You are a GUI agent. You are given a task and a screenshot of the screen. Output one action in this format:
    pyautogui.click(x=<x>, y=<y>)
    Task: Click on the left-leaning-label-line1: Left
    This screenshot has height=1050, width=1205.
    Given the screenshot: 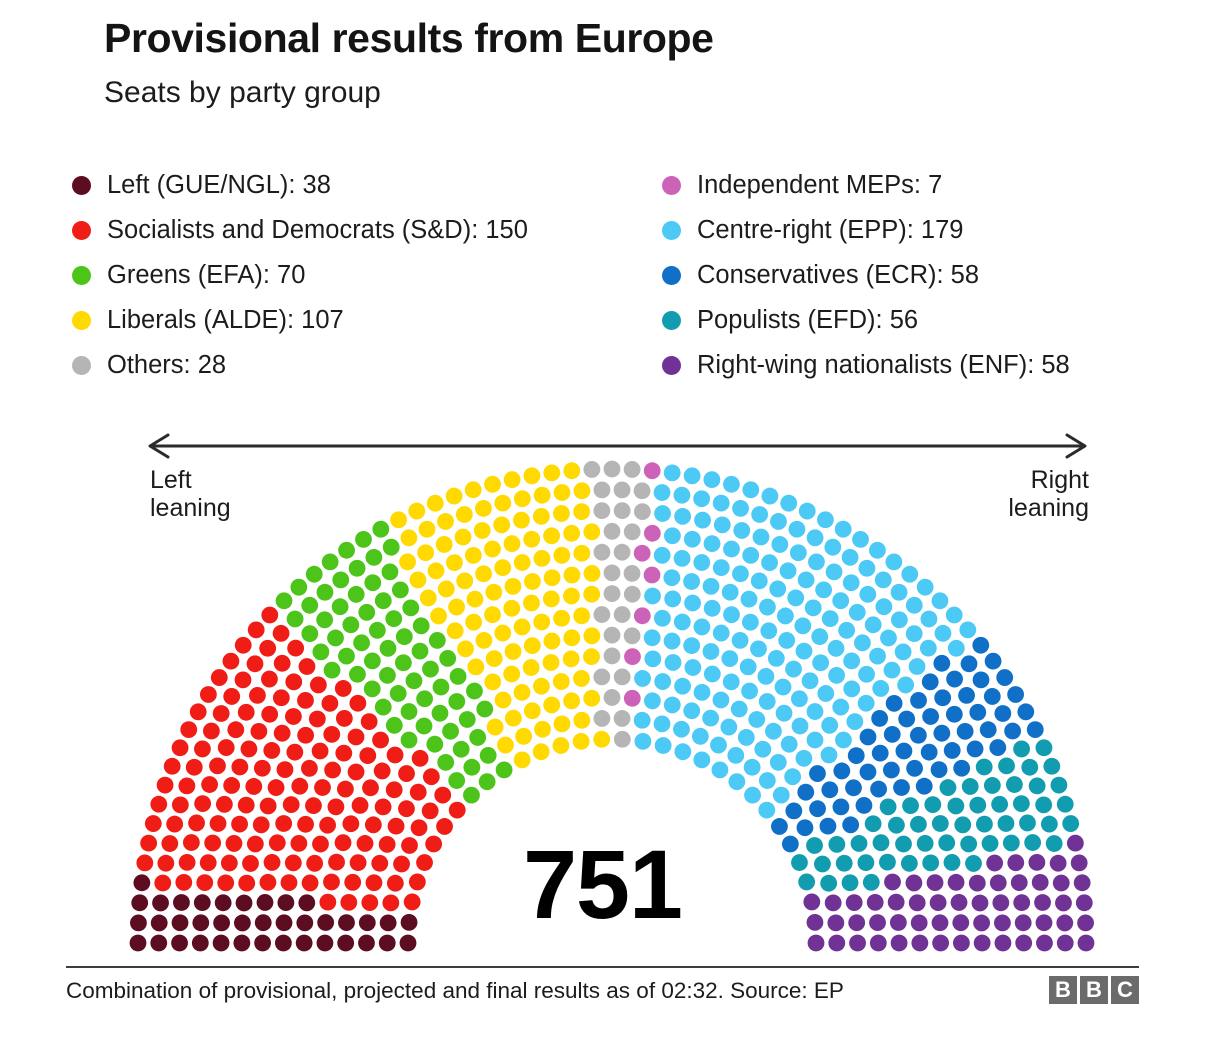 What is the action you would take?
    pyautogui.click(x=171, y=480)
    